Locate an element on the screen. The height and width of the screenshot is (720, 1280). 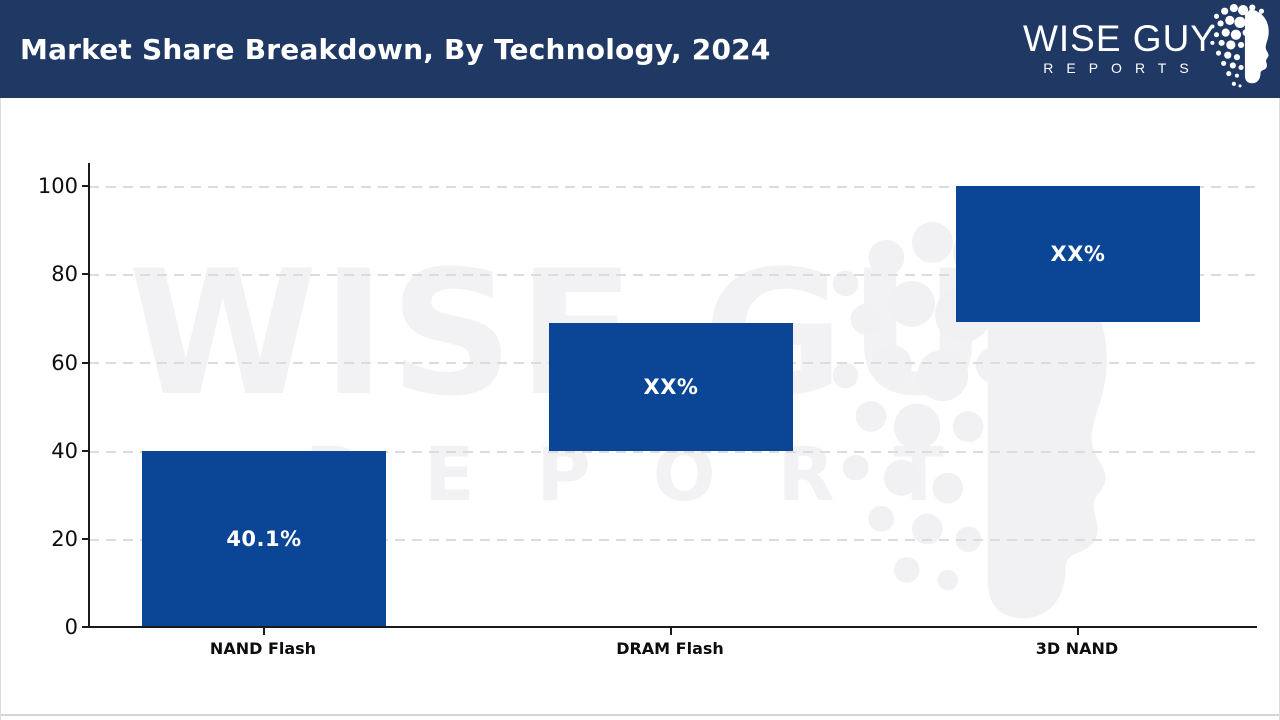
y-tick-label: 80 is located at coordinates (64, 274).